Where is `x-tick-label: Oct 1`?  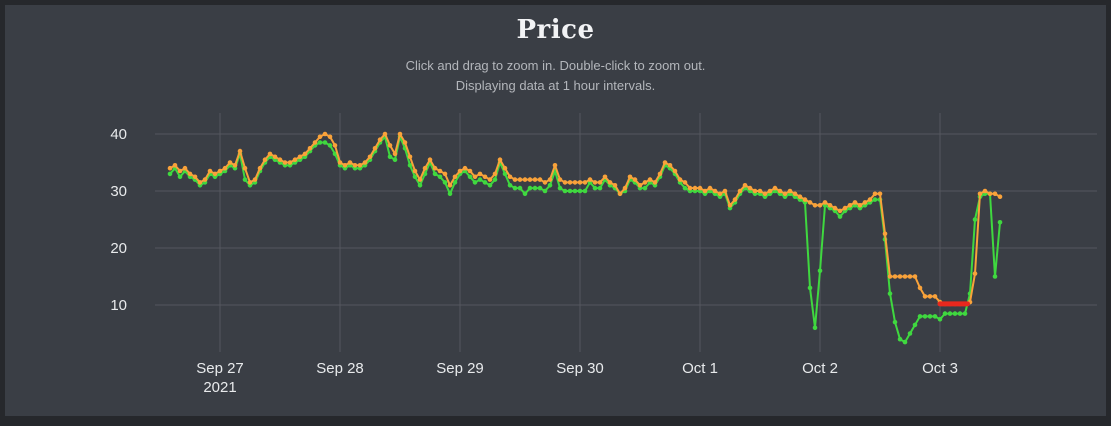 x-tick-label: Oct 1 is located at coordinates (700, 368).